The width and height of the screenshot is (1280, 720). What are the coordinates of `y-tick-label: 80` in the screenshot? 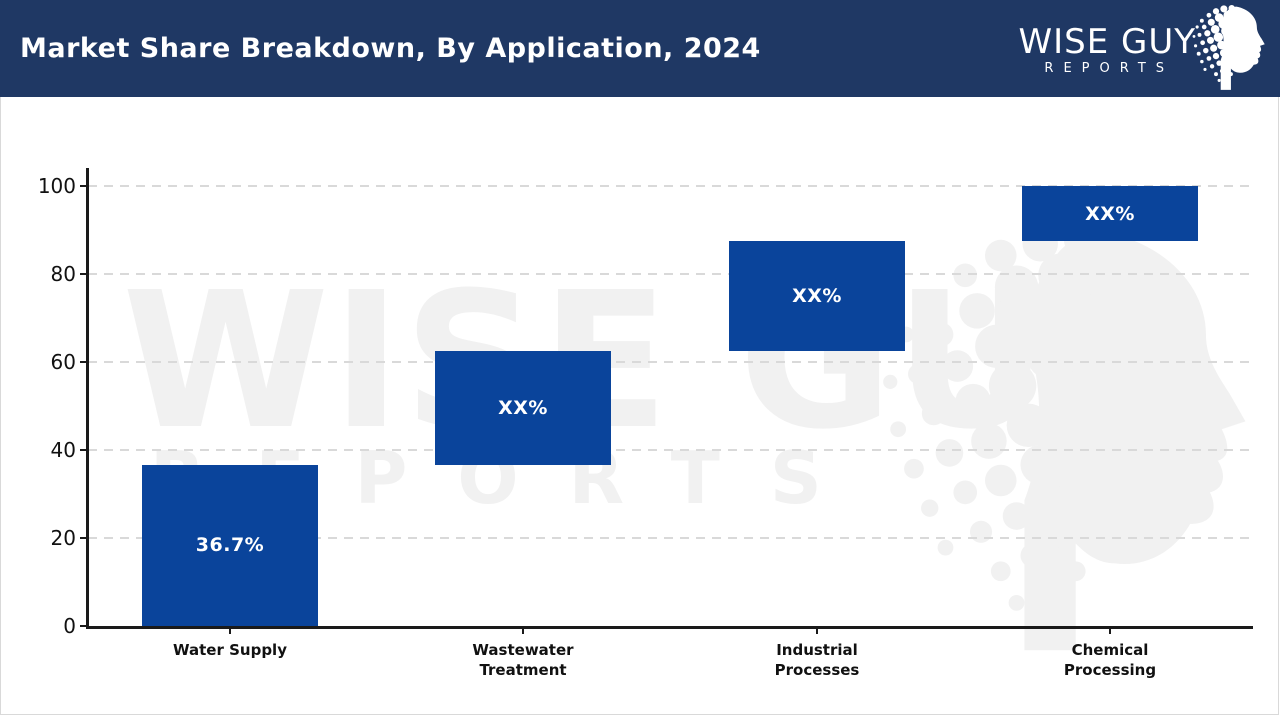 It's located at (63, 274).